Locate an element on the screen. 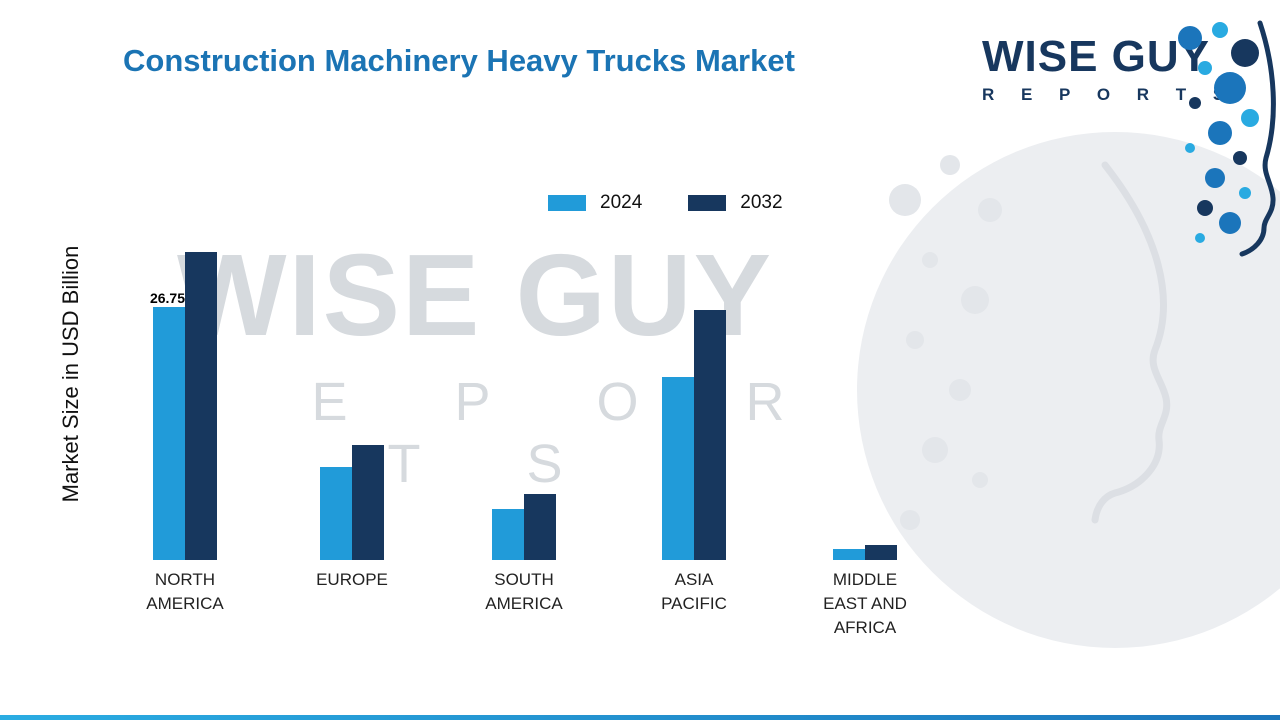 The image size is (1280, 720). bar-2024-europe is located at coordinates (336, 513).